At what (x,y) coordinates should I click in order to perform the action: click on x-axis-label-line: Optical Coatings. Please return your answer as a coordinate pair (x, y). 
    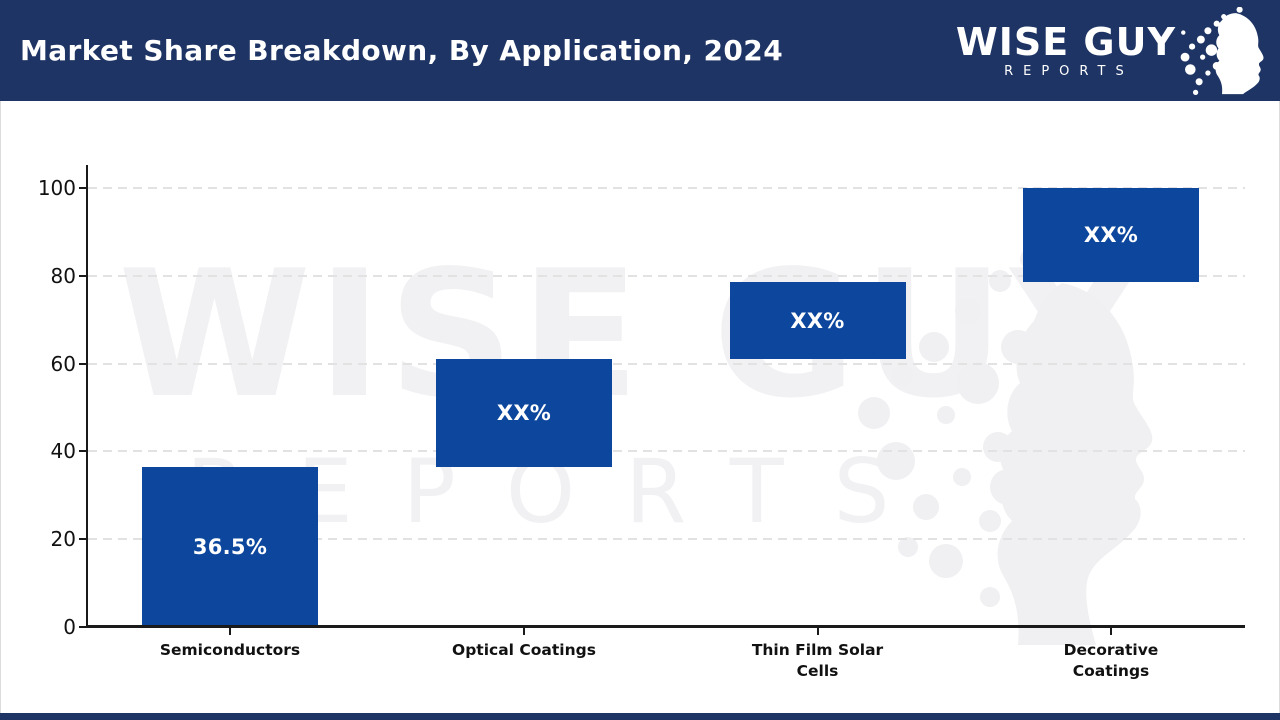
    Looking at the image, I should click on (524, 650).